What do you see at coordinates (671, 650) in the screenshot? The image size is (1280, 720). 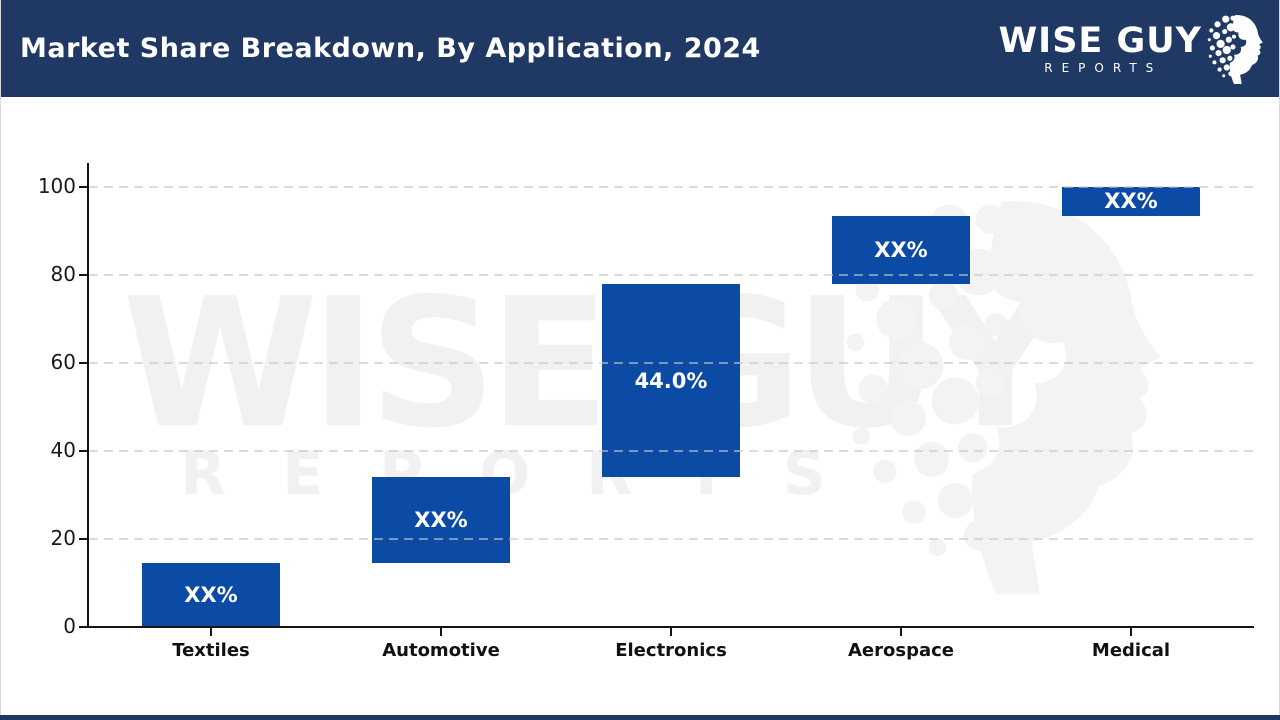 I see `x-category-label-electronics: Electronics` at bounding box center [671, 650].